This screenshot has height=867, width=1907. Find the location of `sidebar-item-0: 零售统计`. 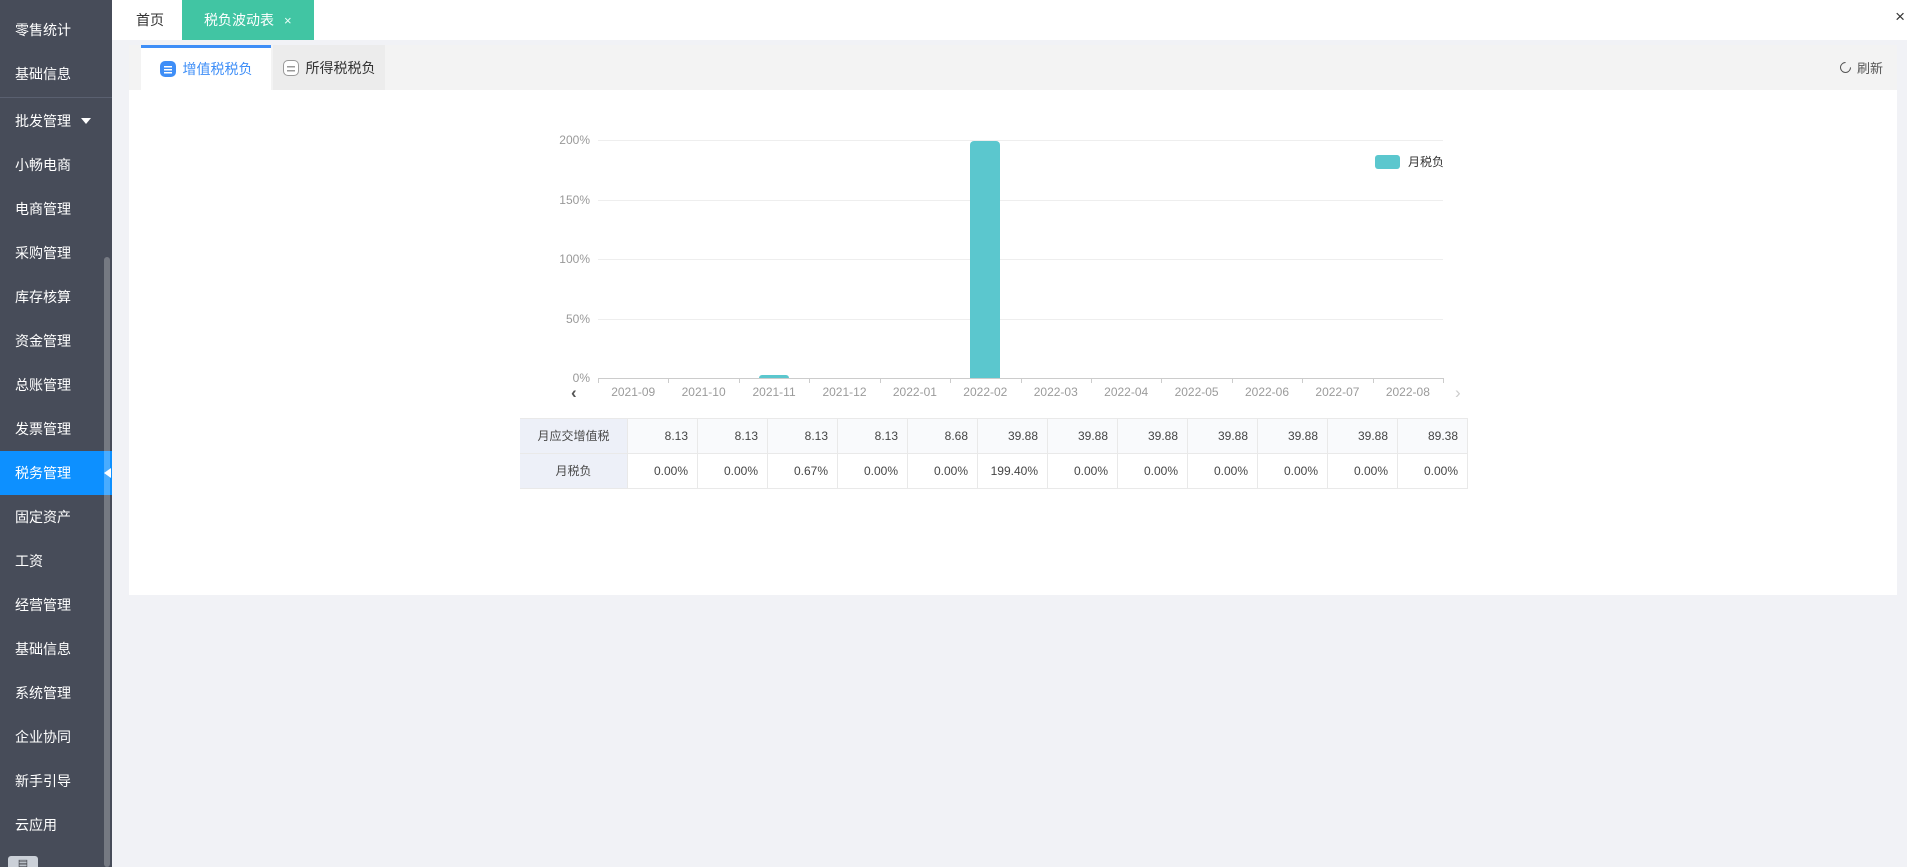

sidebar-item-0: 零售统计 is located at coordinates (56, 30).